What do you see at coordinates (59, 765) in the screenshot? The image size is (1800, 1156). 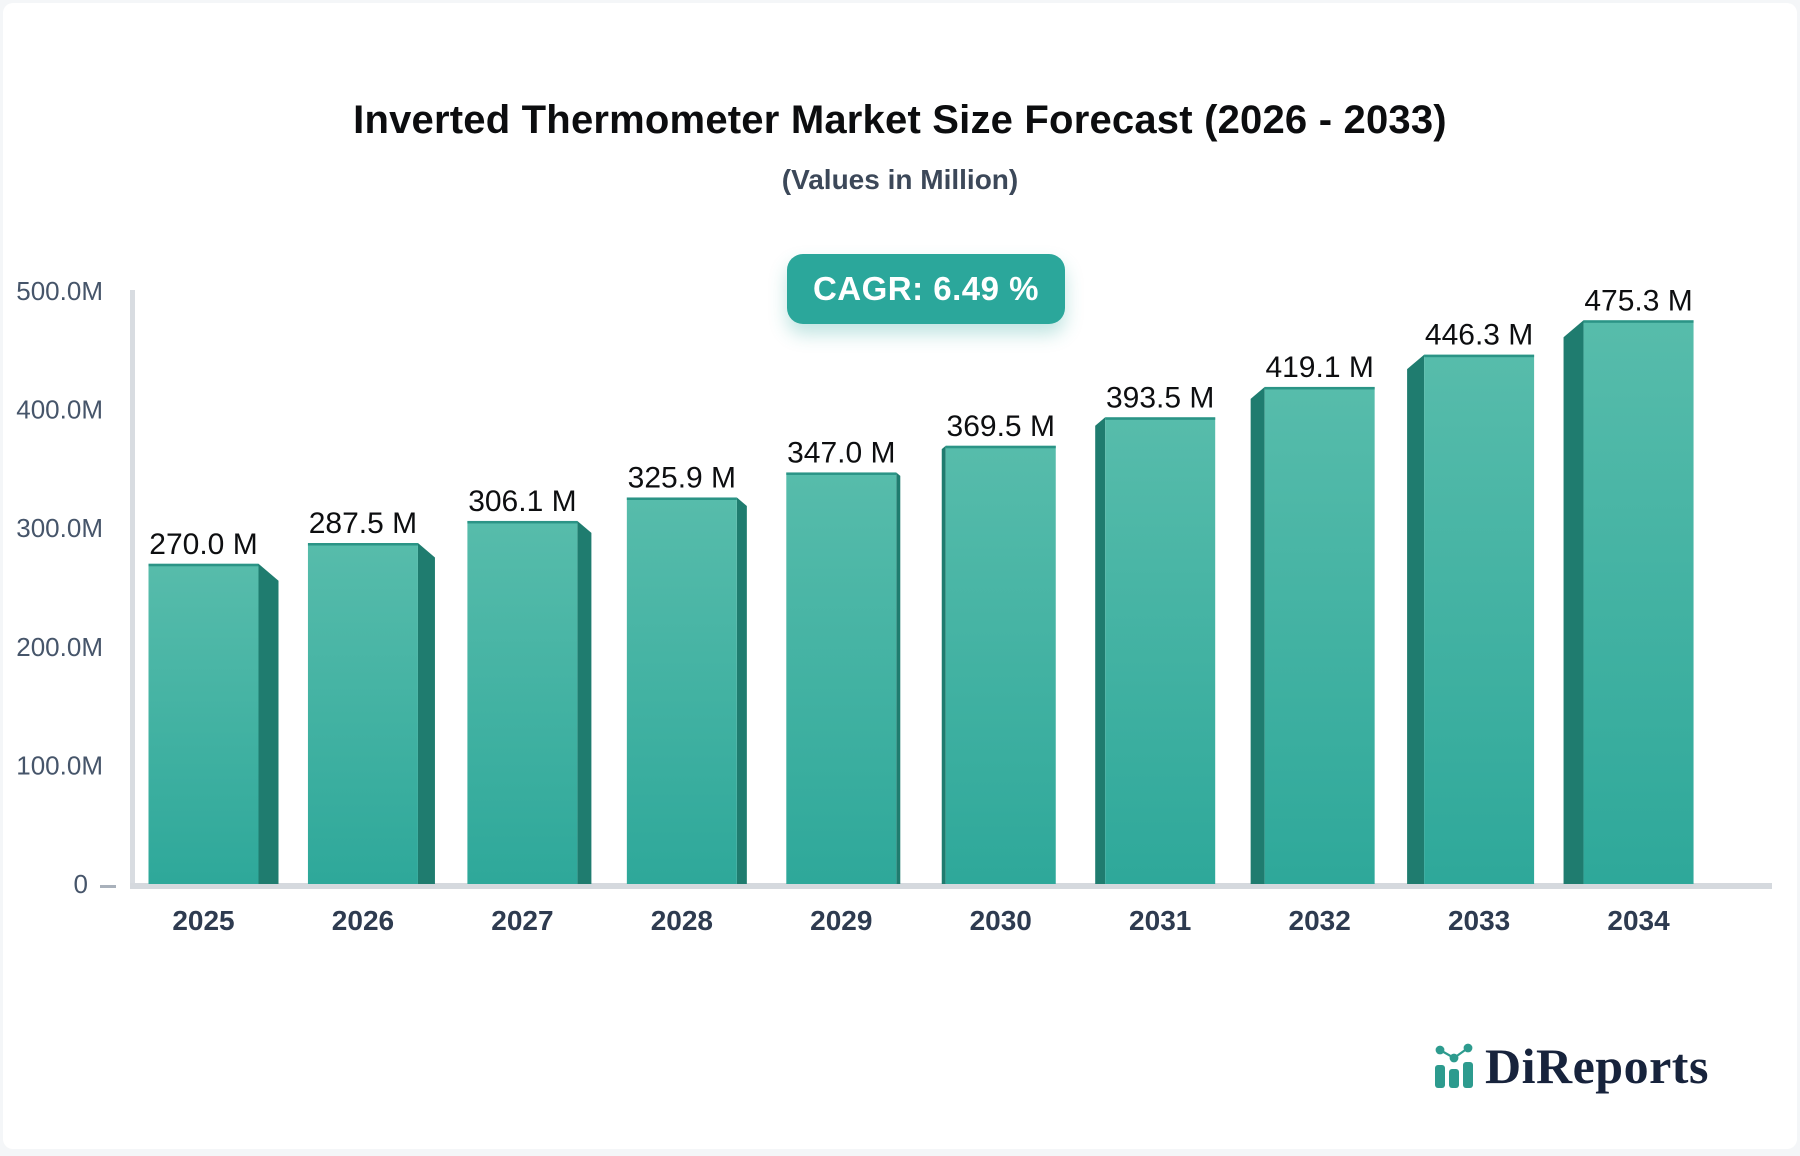 I see `y-axis-tick-label: 100.0M` at bounding box center [59, 765].